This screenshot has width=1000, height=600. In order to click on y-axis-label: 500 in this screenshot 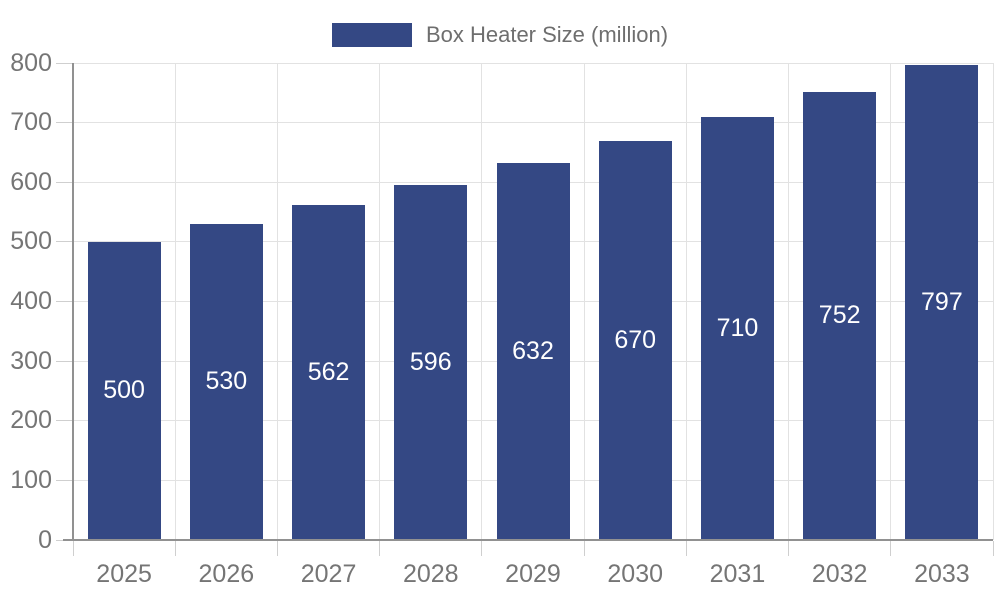, I will do `click(31, 241)`.